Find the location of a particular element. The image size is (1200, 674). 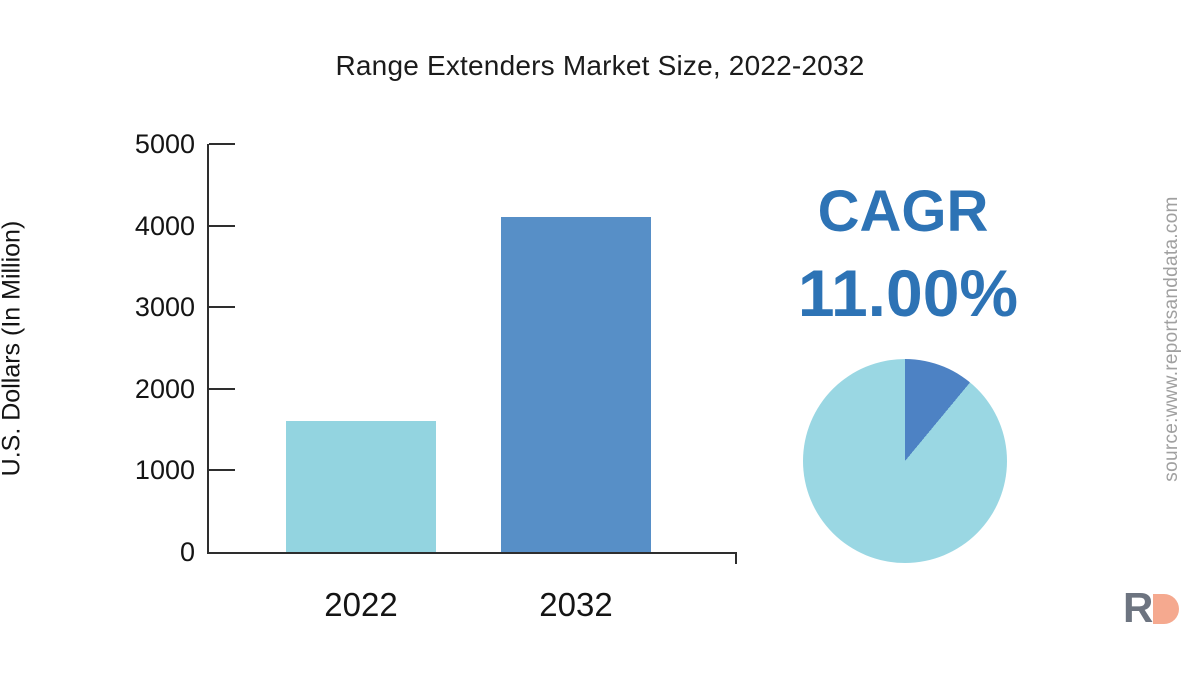

y-tick-label: 1000 is located at coordinates (164, 470).